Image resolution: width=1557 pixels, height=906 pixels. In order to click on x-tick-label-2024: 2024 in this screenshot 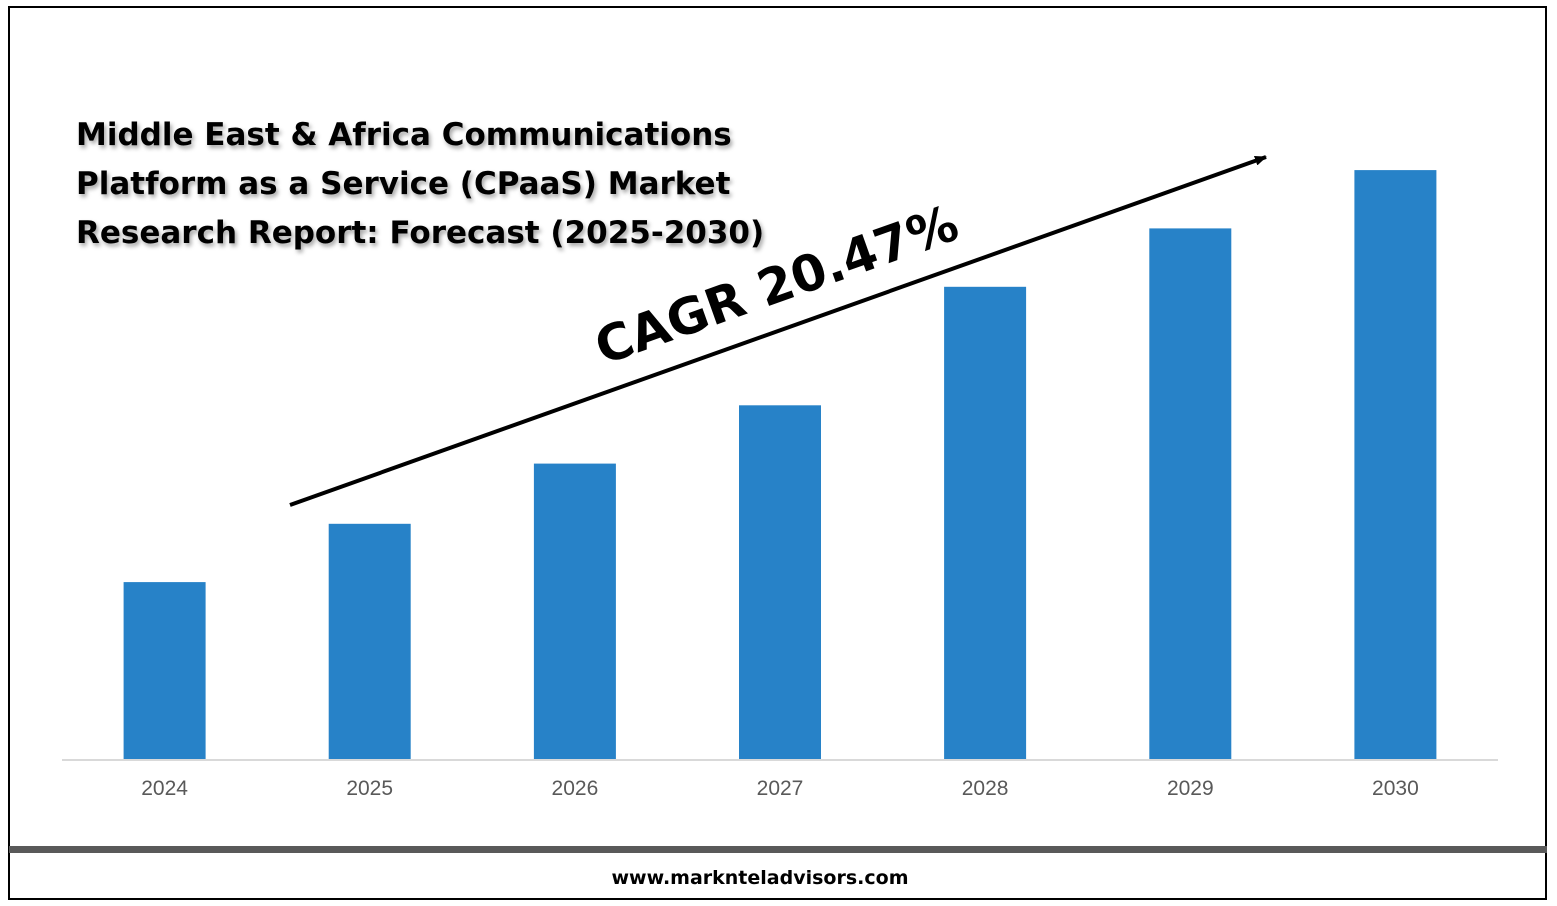, I will do `click(164, 788)`.